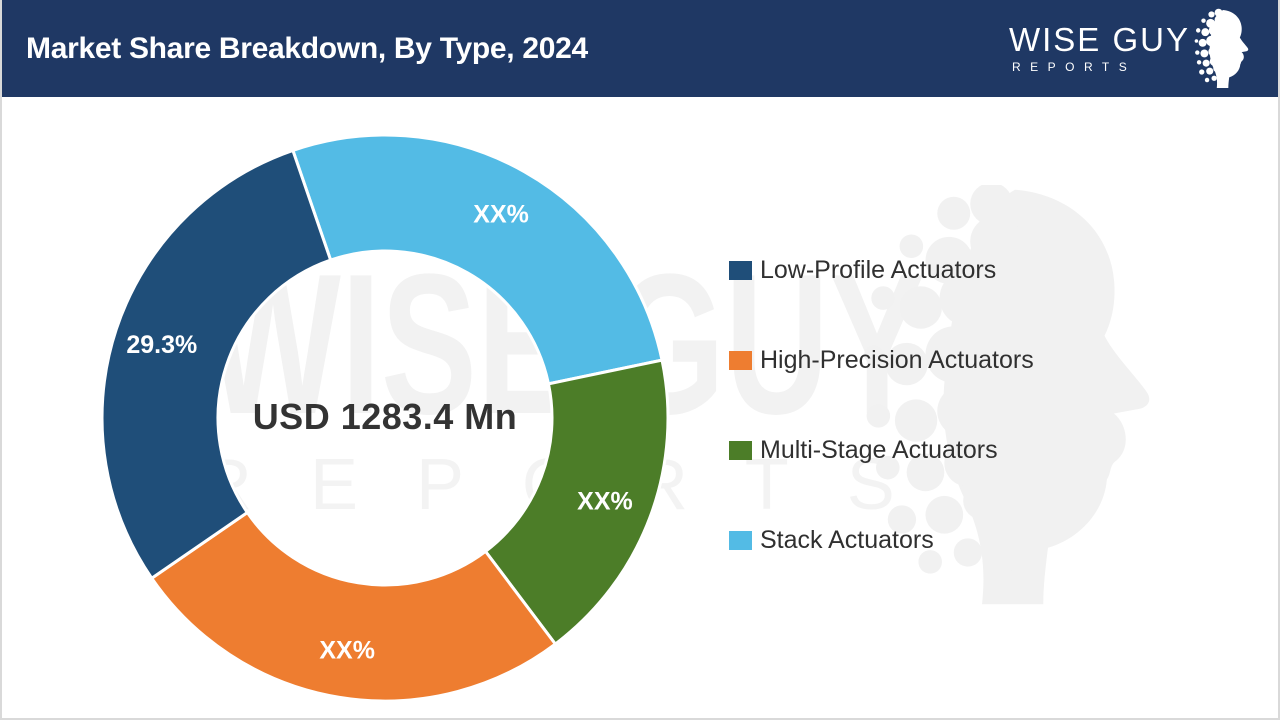 This screenshot has height=720, width=1280. I want to click on page-title: Market Share Breakdown, By Type, 2024, so click(307, 48).